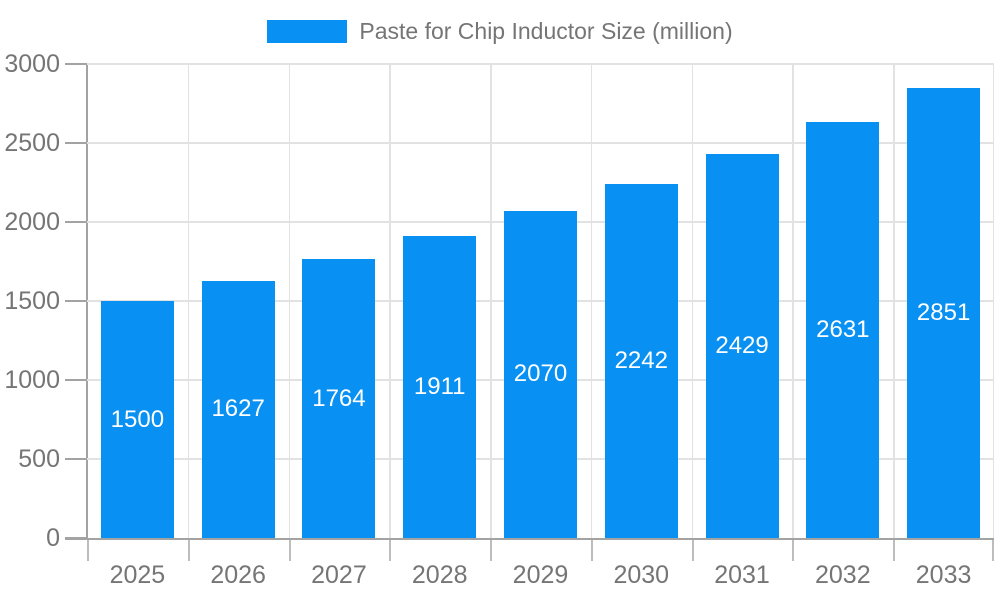 This screenshot has height=600, width=1000. Describe the element at coordinates (742, 575) in the screenshot. I see `x-axis-label: 2031` at that location.